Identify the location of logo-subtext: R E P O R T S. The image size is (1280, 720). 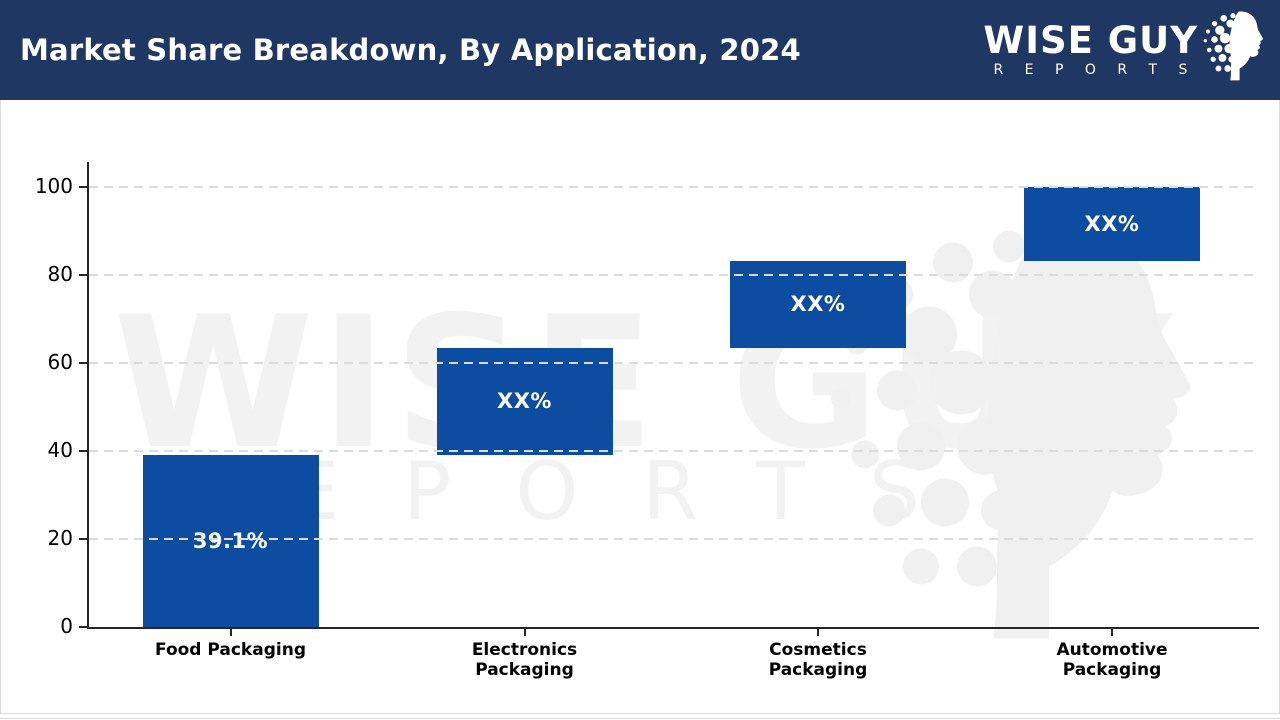
(1094, 70).